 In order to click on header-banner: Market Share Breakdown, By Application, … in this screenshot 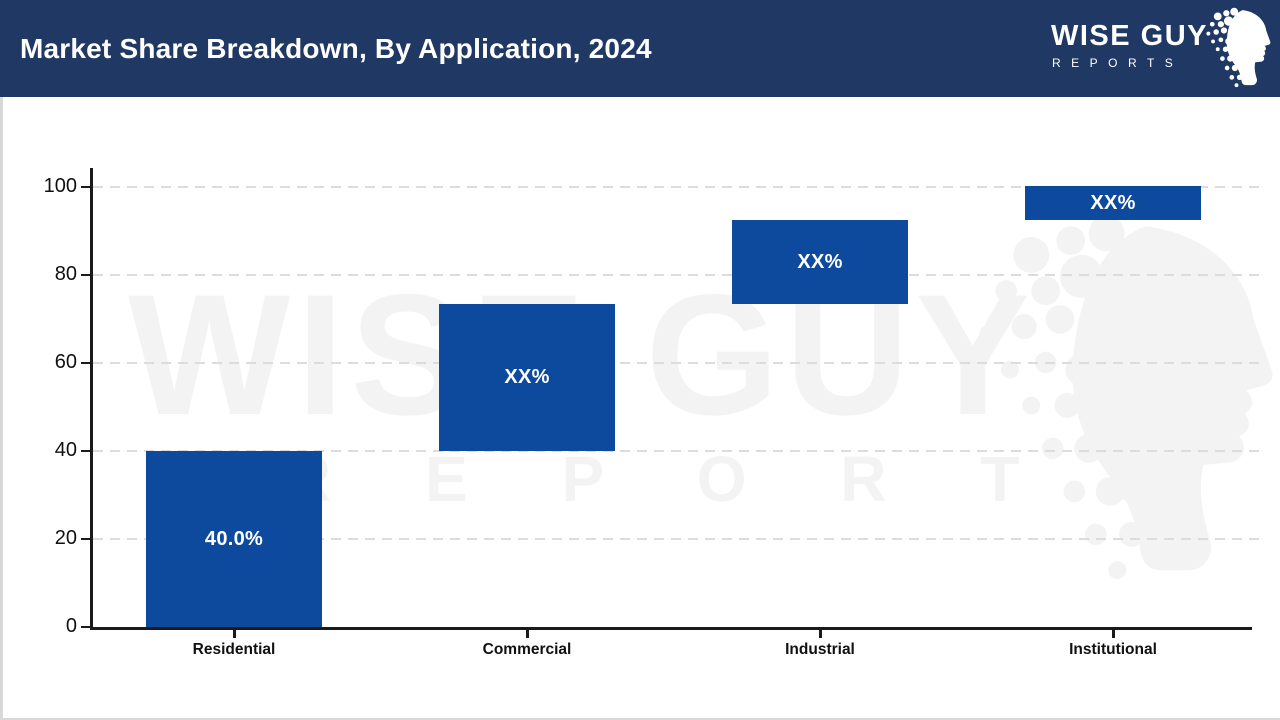, I will do `click(640, 48)`.